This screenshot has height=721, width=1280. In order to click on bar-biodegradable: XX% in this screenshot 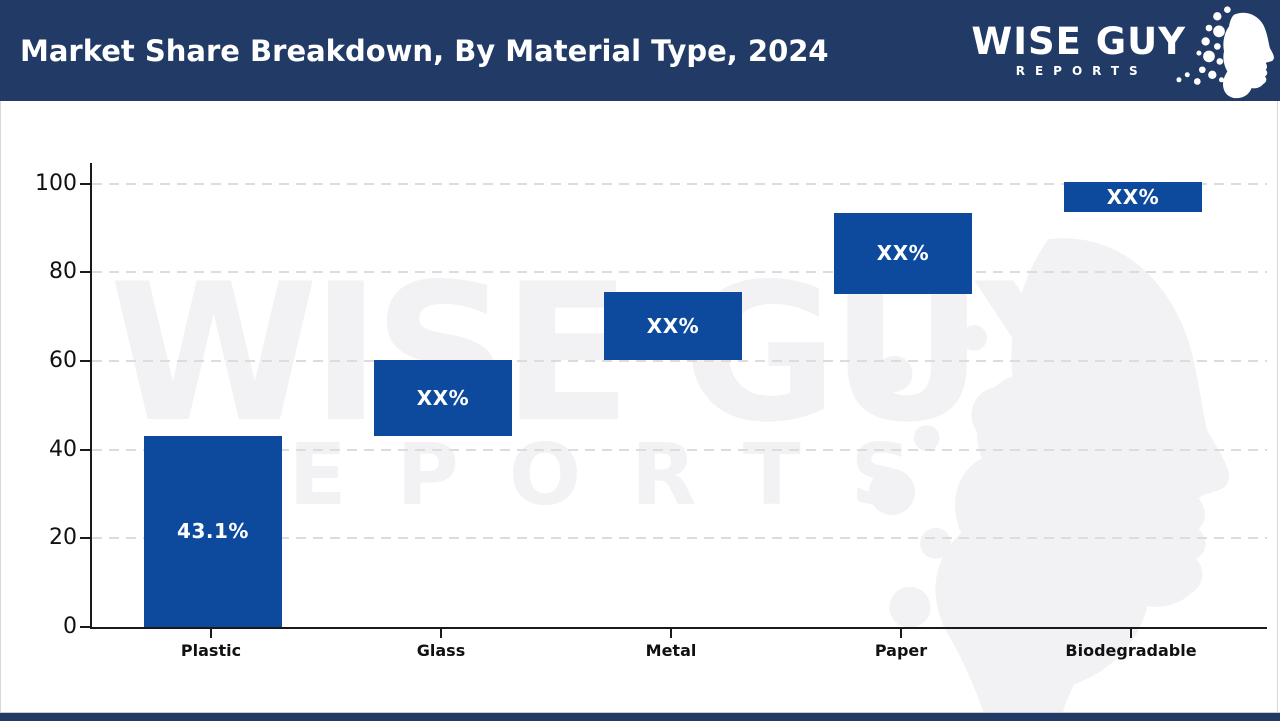, I will do `click(1133, 197)`.